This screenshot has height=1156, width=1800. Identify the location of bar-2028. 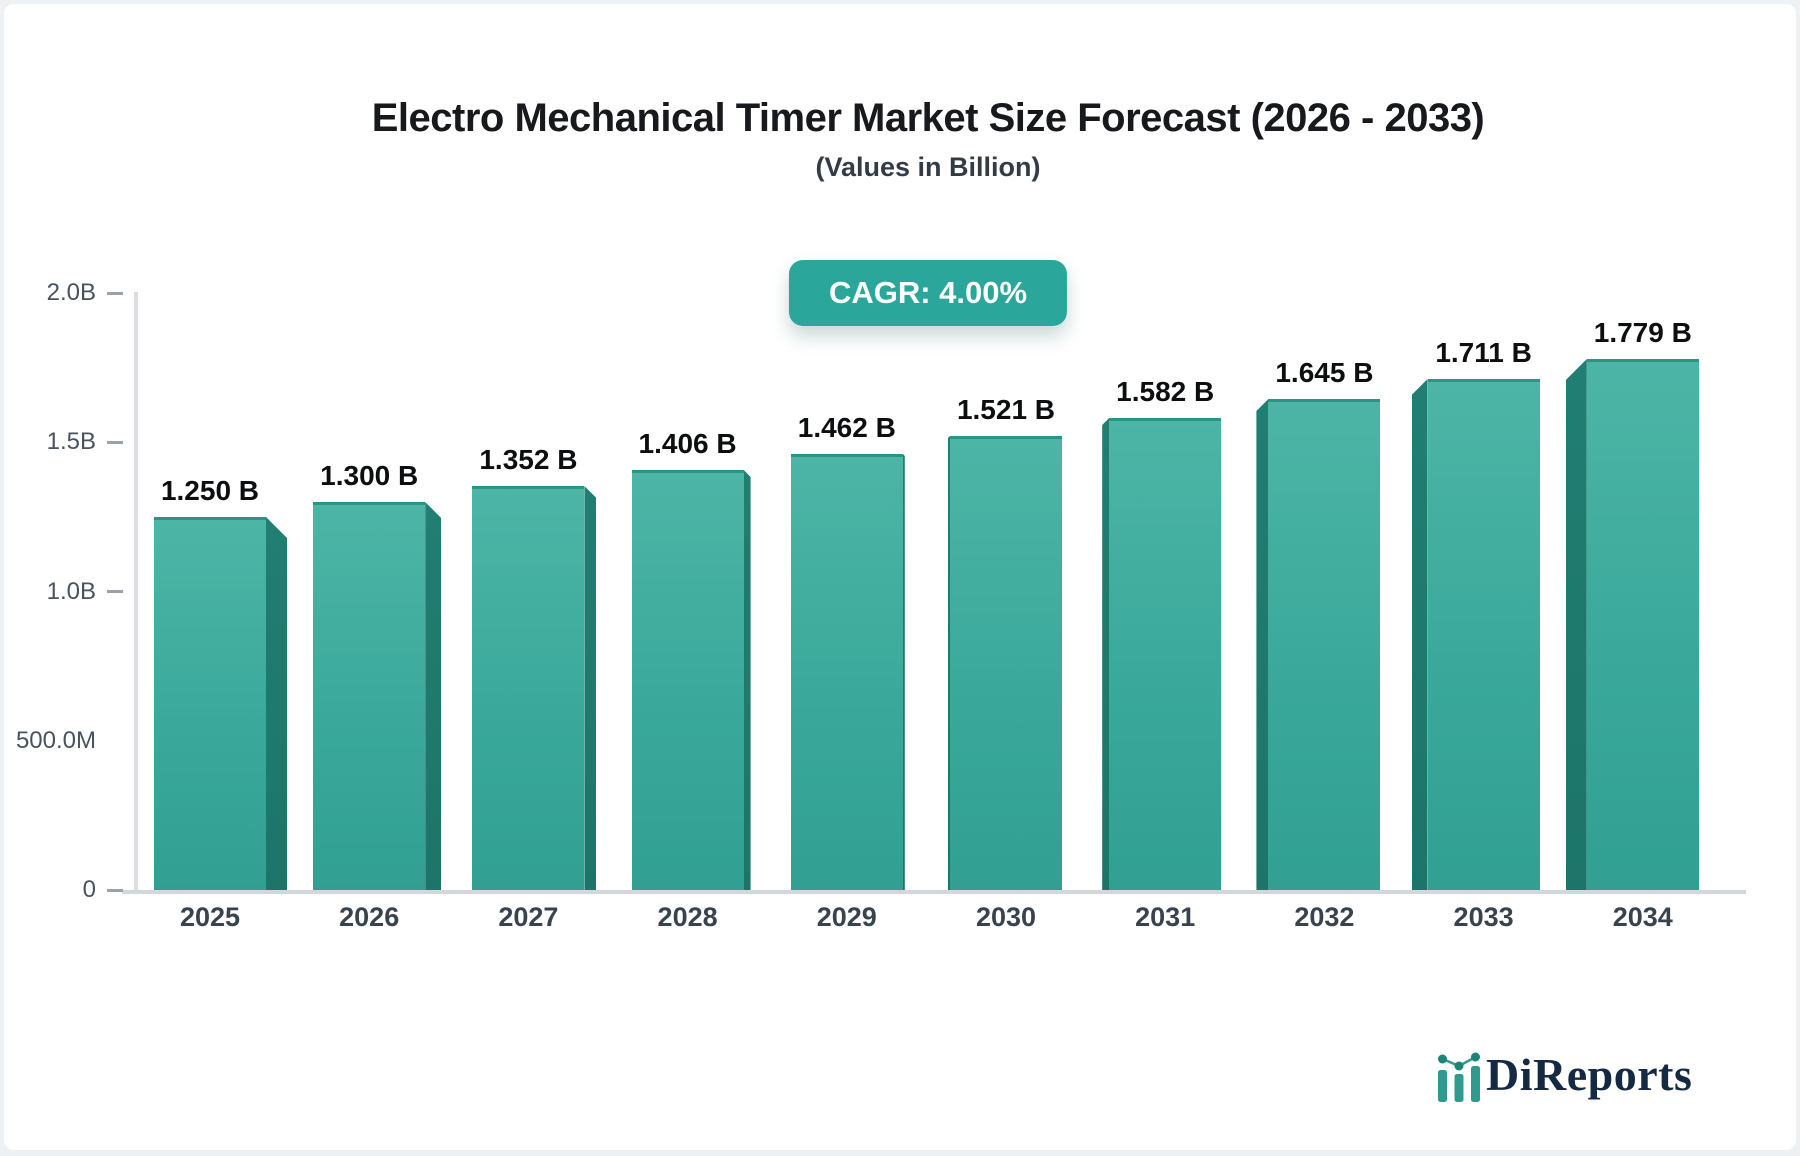
(691, 680).